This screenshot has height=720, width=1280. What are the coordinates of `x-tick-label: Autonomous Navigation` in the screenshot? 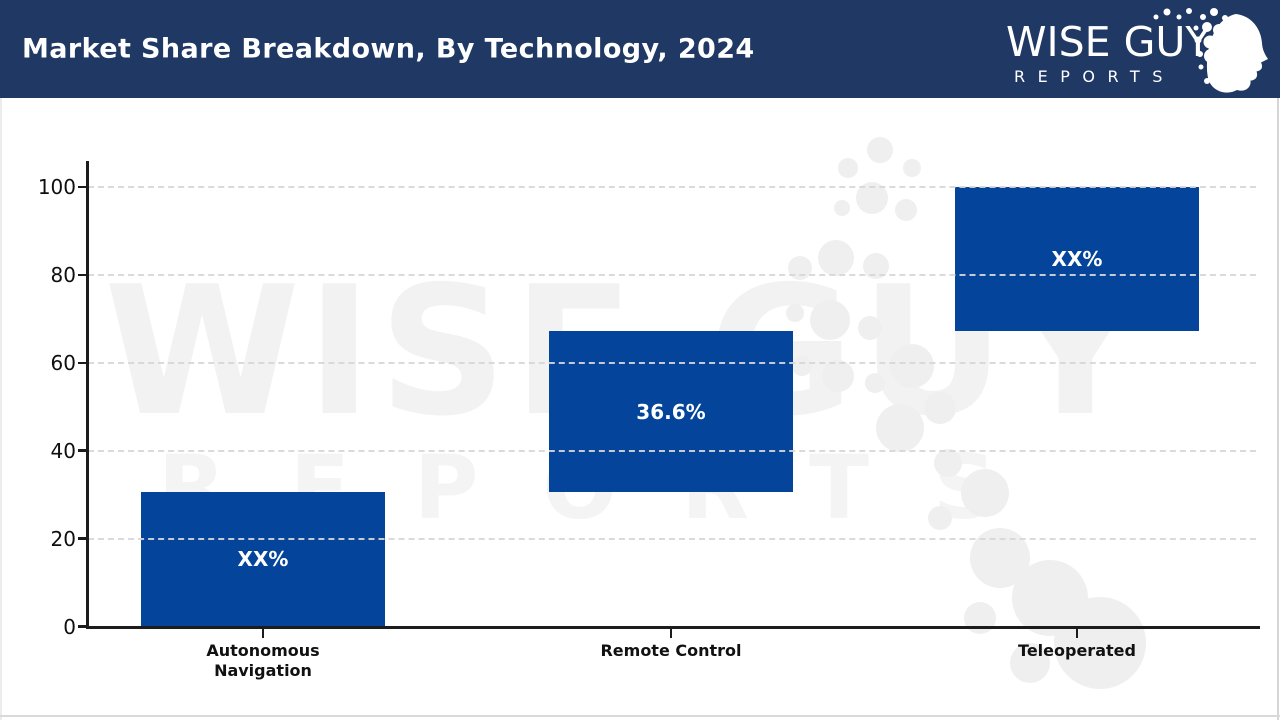 It's located at (263, 660).